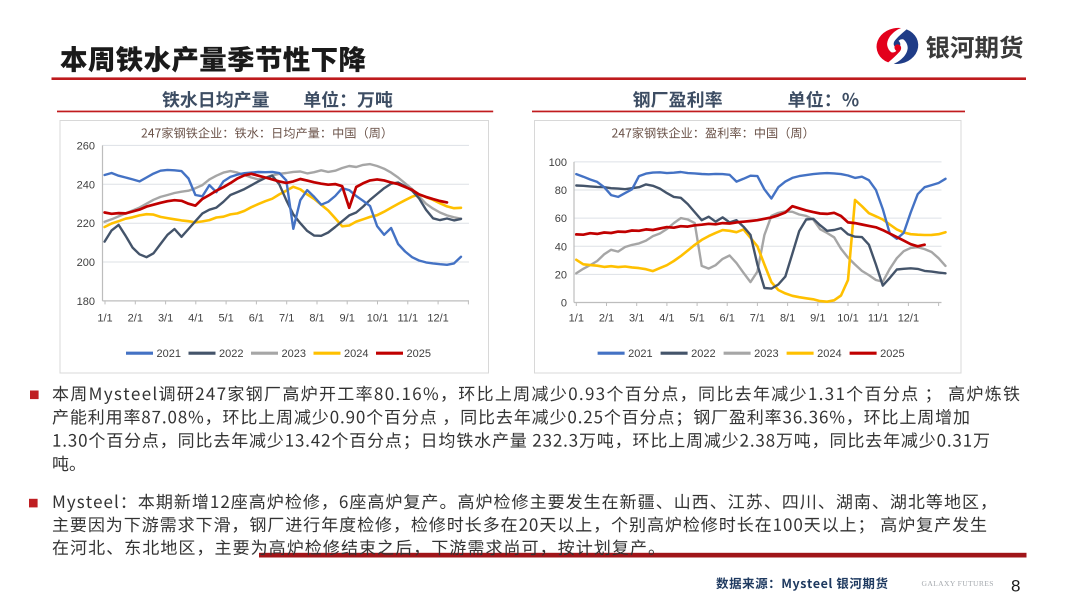  Describe the element at coordinates (558, 163) in the screenshot. I see `svg-text: 100` at that location.